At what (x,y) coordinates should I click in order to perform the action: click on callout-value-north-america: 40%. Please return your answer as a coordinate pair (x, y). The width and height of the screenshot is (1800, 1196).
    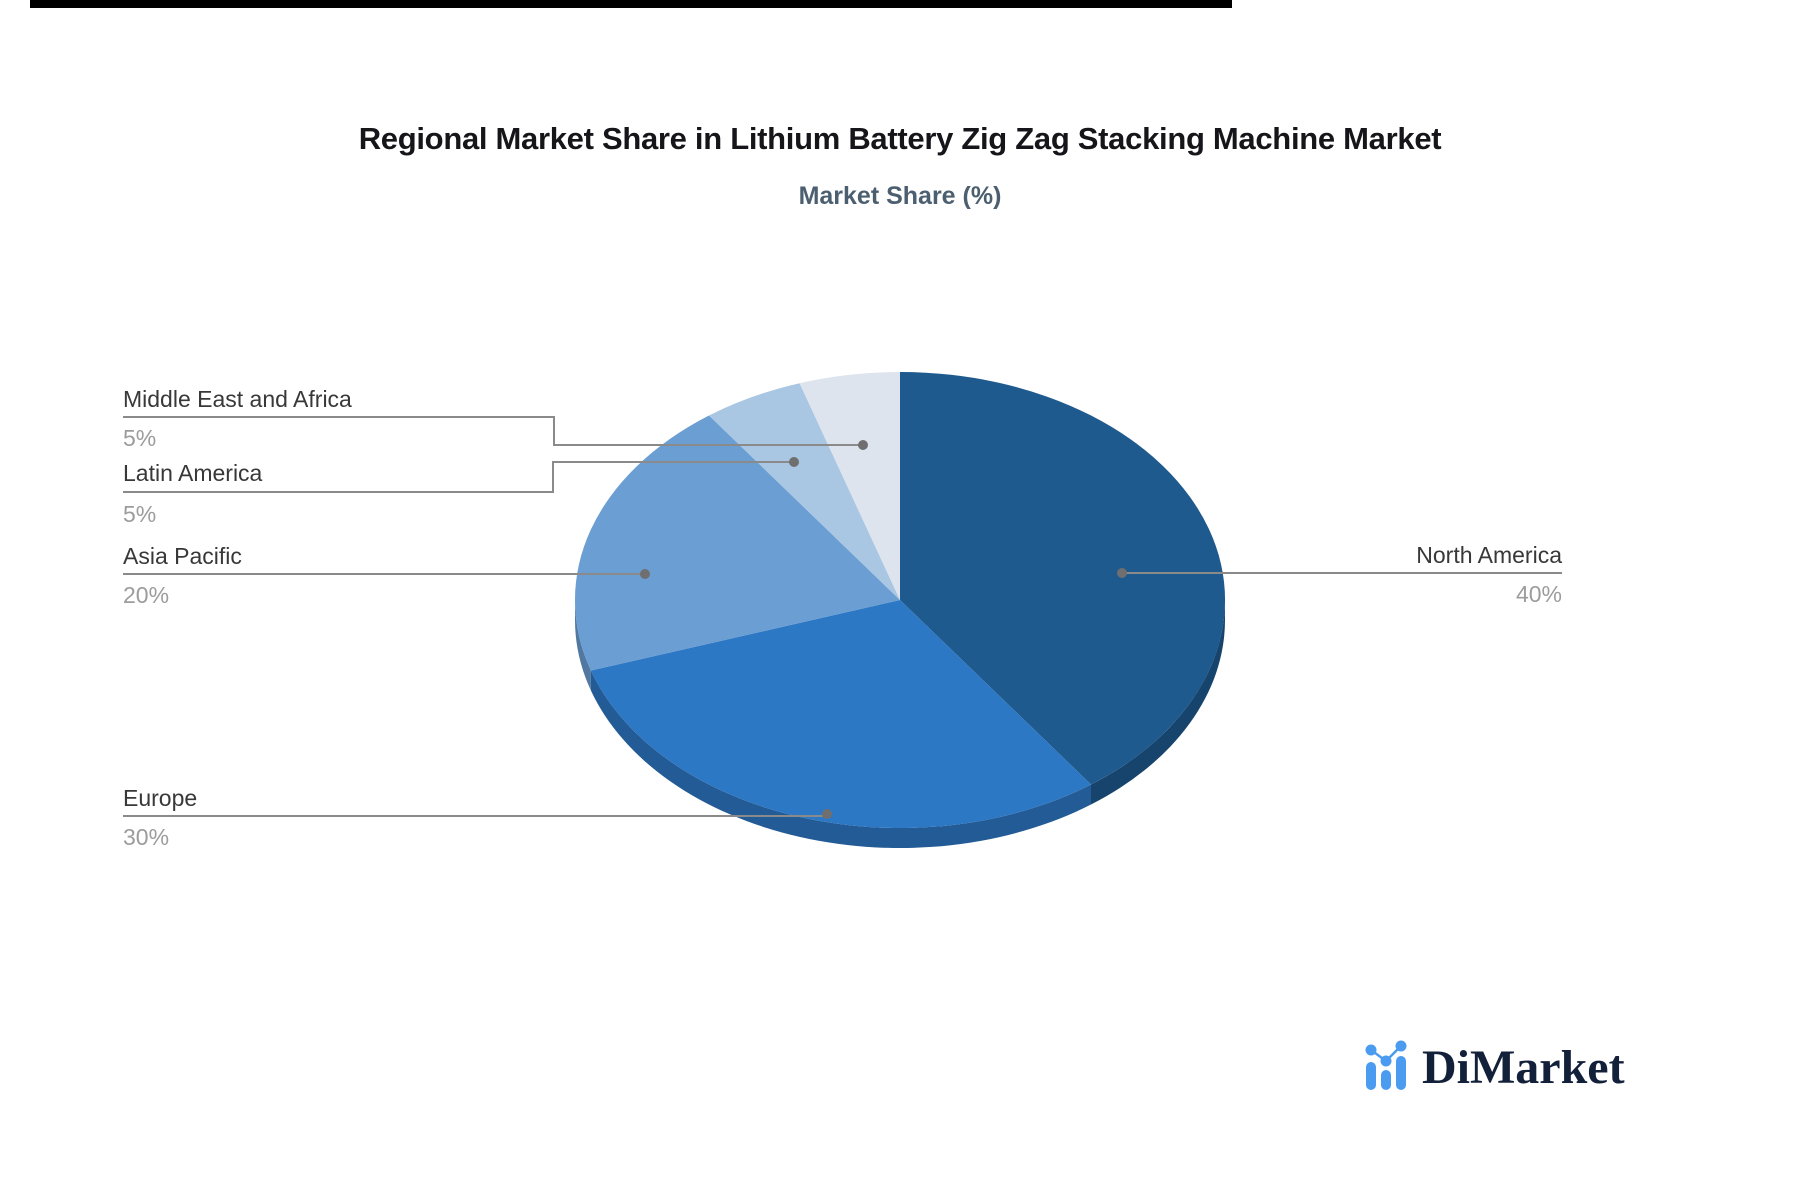
    Looking at the image, I should click on (1538, 594).